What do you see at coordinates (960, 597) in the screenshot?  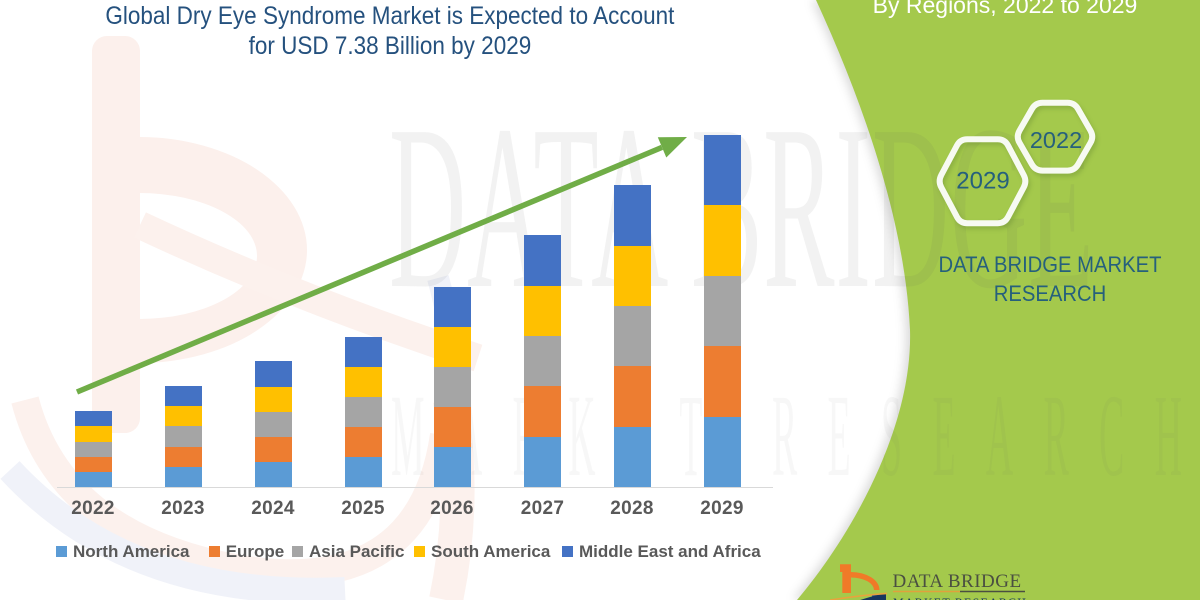 I see `svg-text: MARKET RESEARCH` at bounding box center [960, 597].